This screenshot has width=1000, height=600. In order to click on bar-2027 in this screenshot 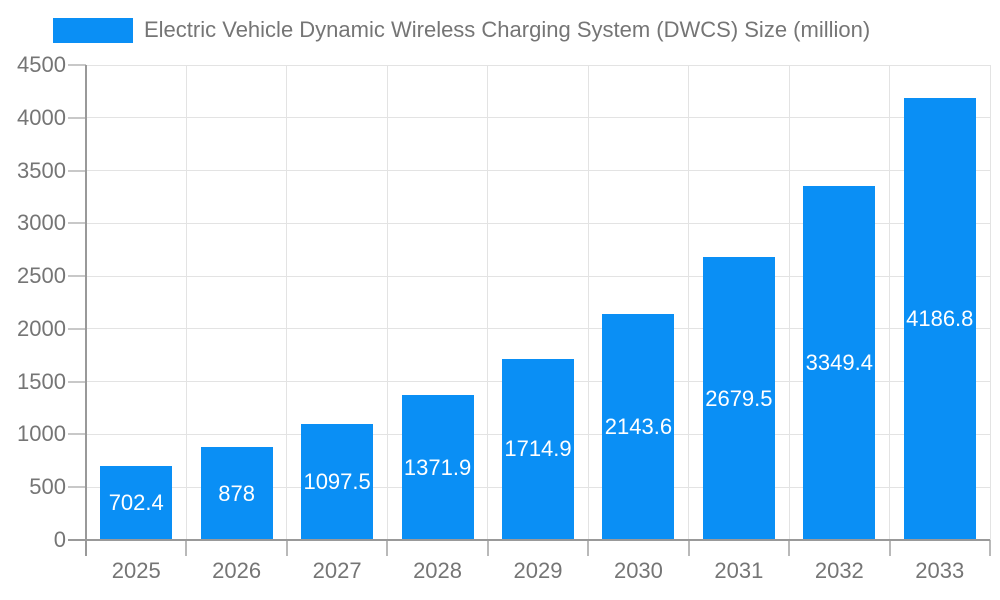, I will do `click(337, 482)`.